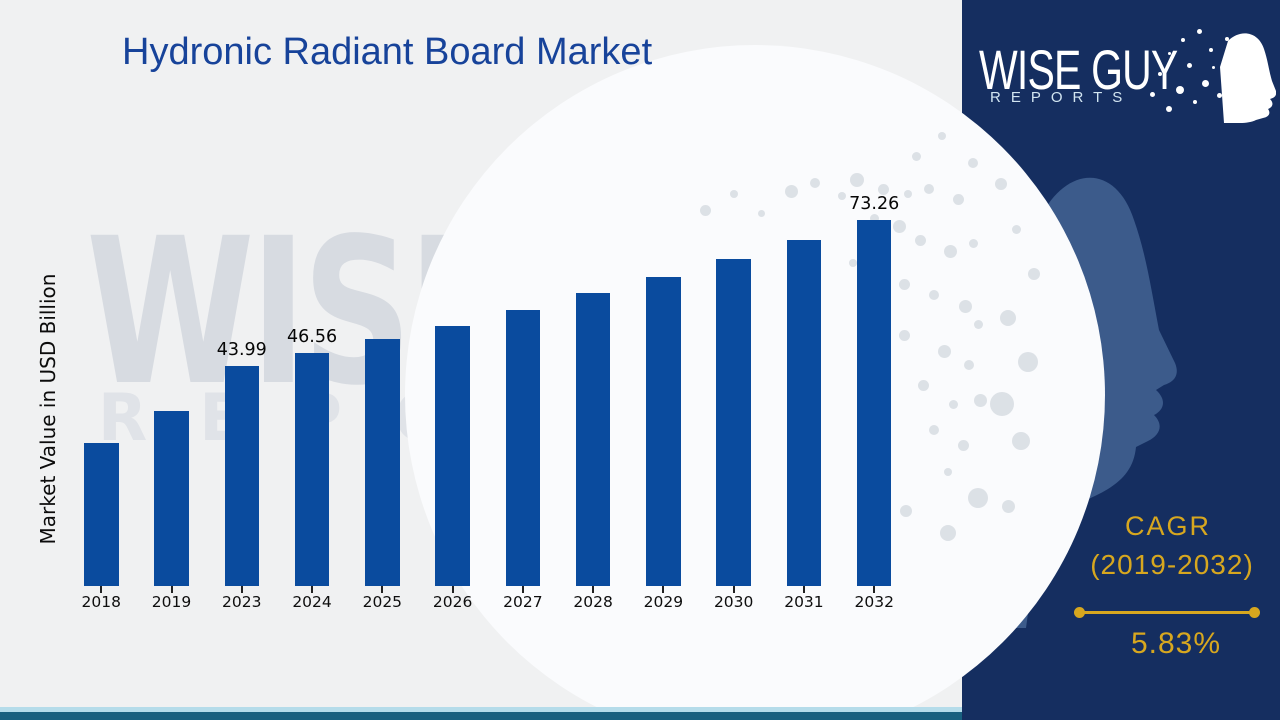 The width and height of the screenshot is (1280, 720). Describe the element at coordinates (101, 514) in the screenshot. I see `bar-2018` at that location.